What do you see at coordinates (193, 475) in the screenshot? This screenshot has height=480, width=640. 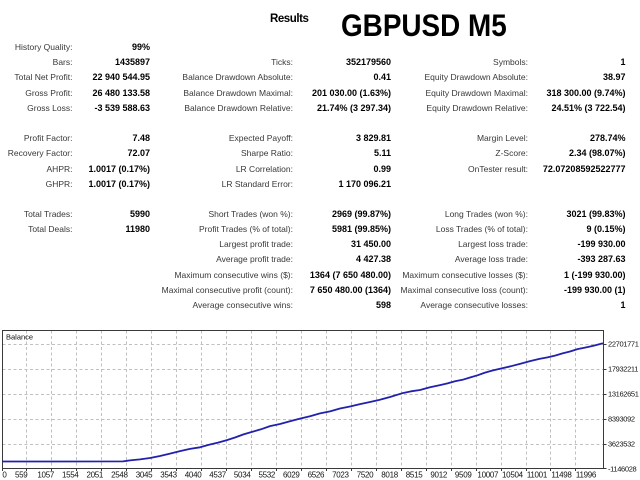 I see `svg-text: 4040` at bounding box center [193, 475].